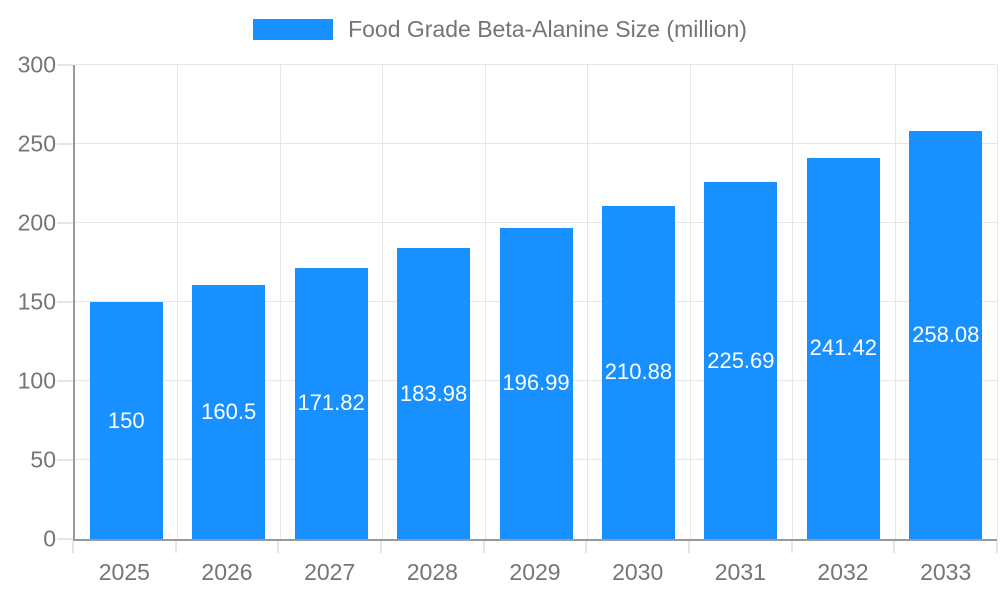 The height and width of the screenshot is (600, 1000). I want to click on y-tick-label: 0, so click(49, 538).